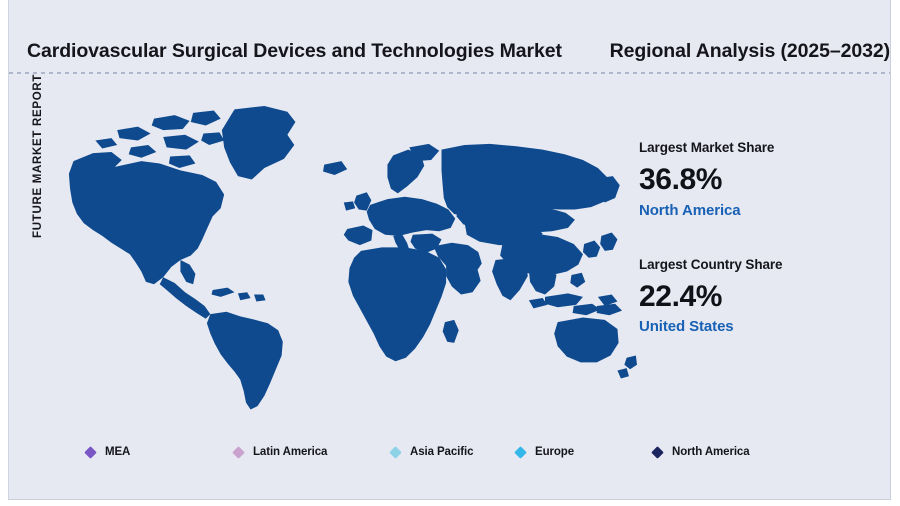  What do you see at coordinates (711, 264) in the screenshot?
I see `stat-label-country-share: Largest Country Share` at bounding box center [711, 264].